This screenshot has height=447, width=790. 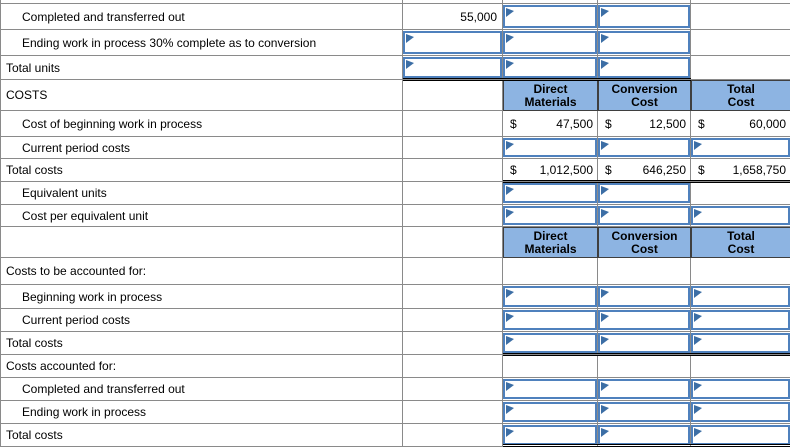 I want to click on input-recon-current-tc, so click(x=740, y=320).